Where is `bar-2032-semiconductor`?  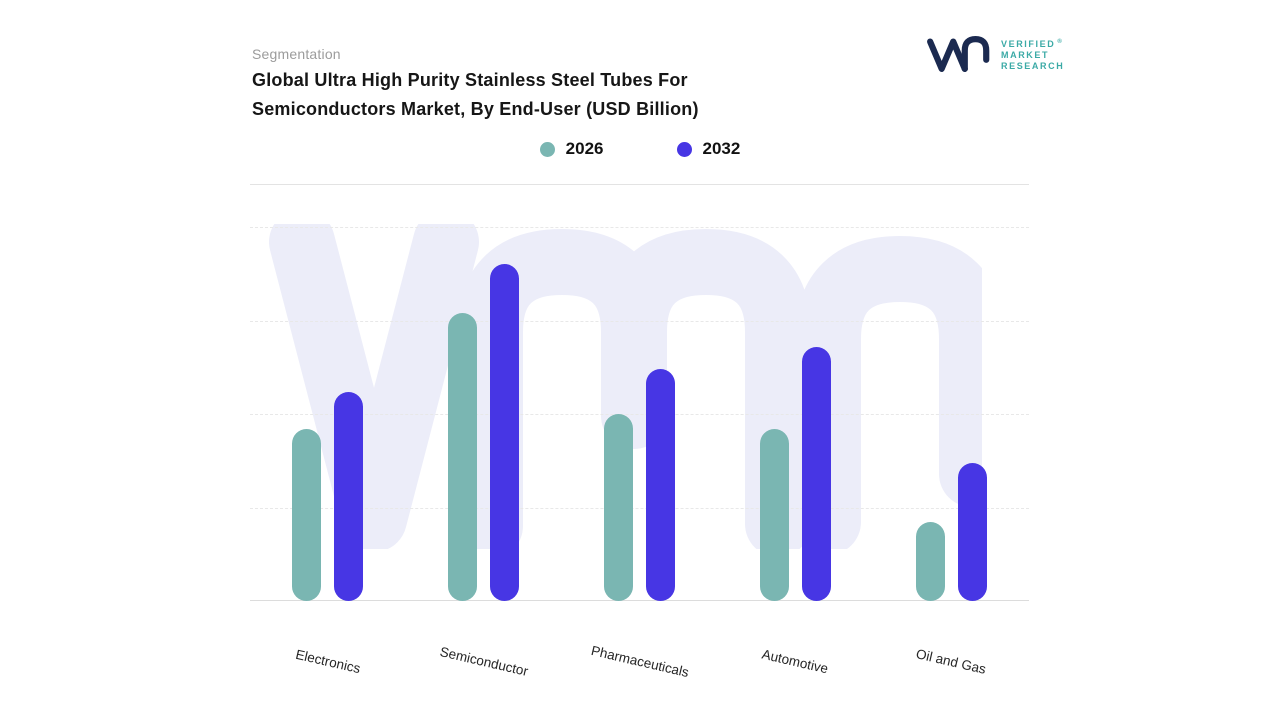
bar-2032-semiconductor is located at coordinates (504, 432).